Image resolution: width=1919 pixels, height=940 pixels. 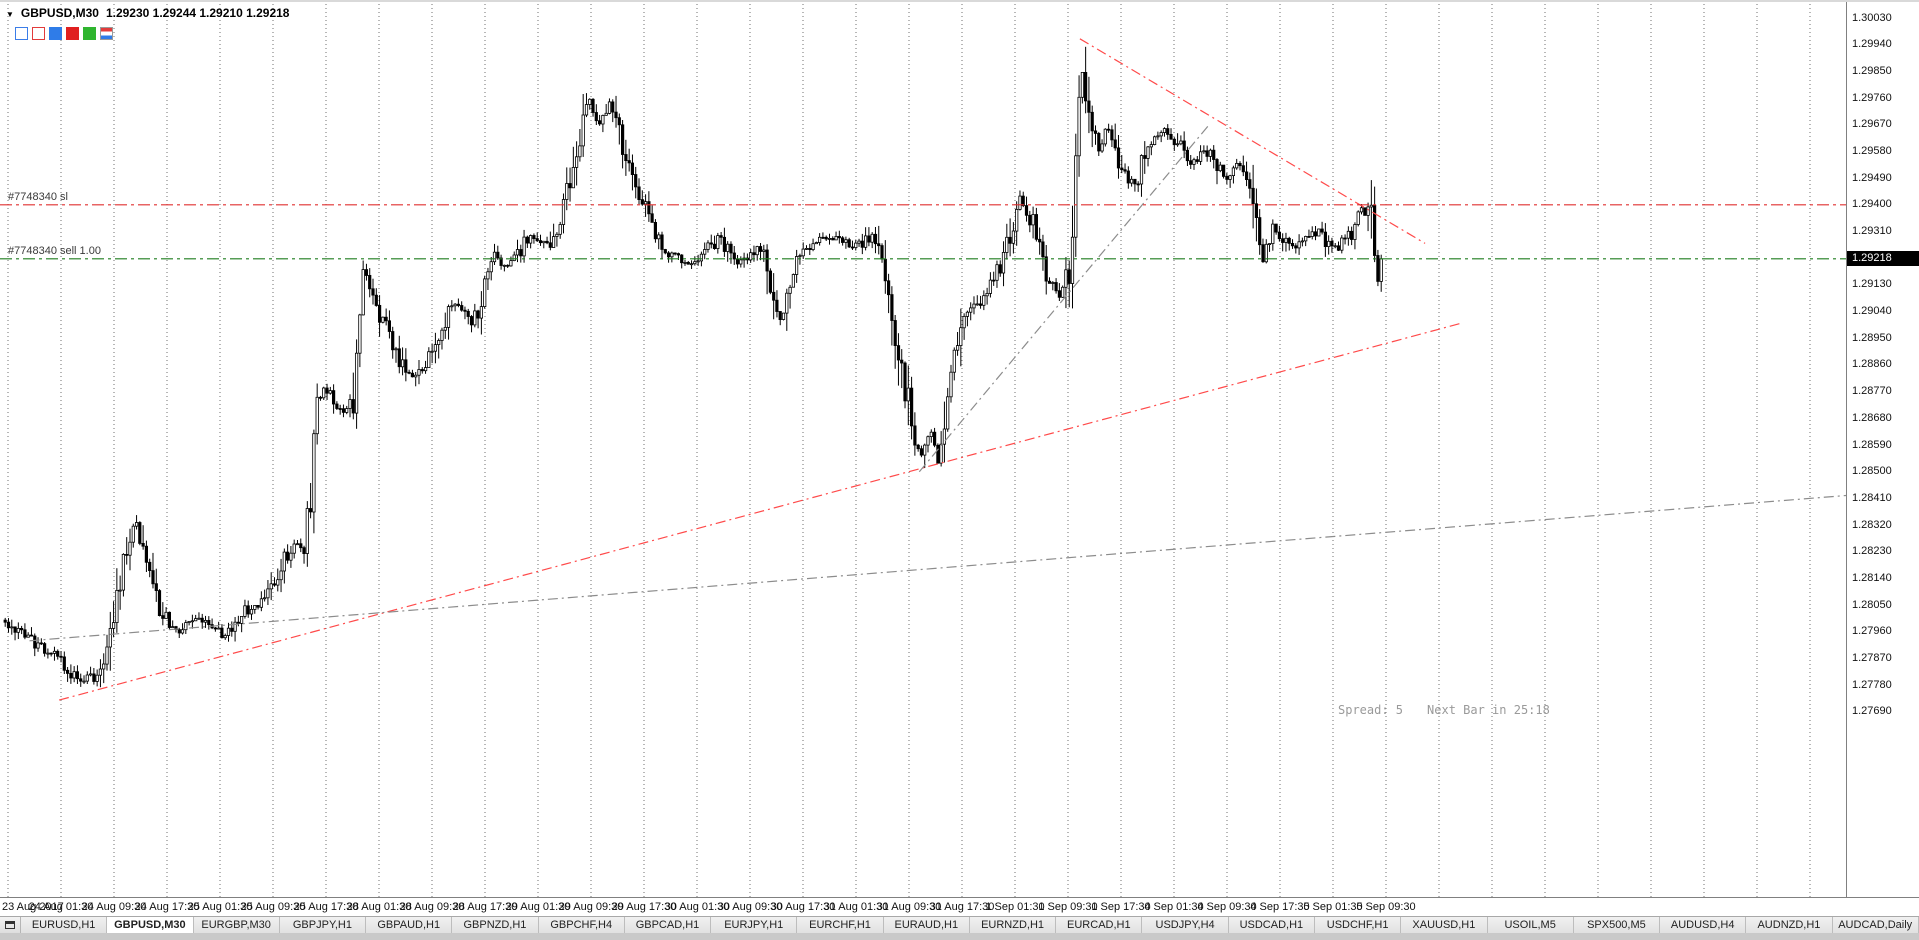 I want to click on chart-tab-audnzd-h1: AUDNZD,H1, so click(x=1789, y=925).